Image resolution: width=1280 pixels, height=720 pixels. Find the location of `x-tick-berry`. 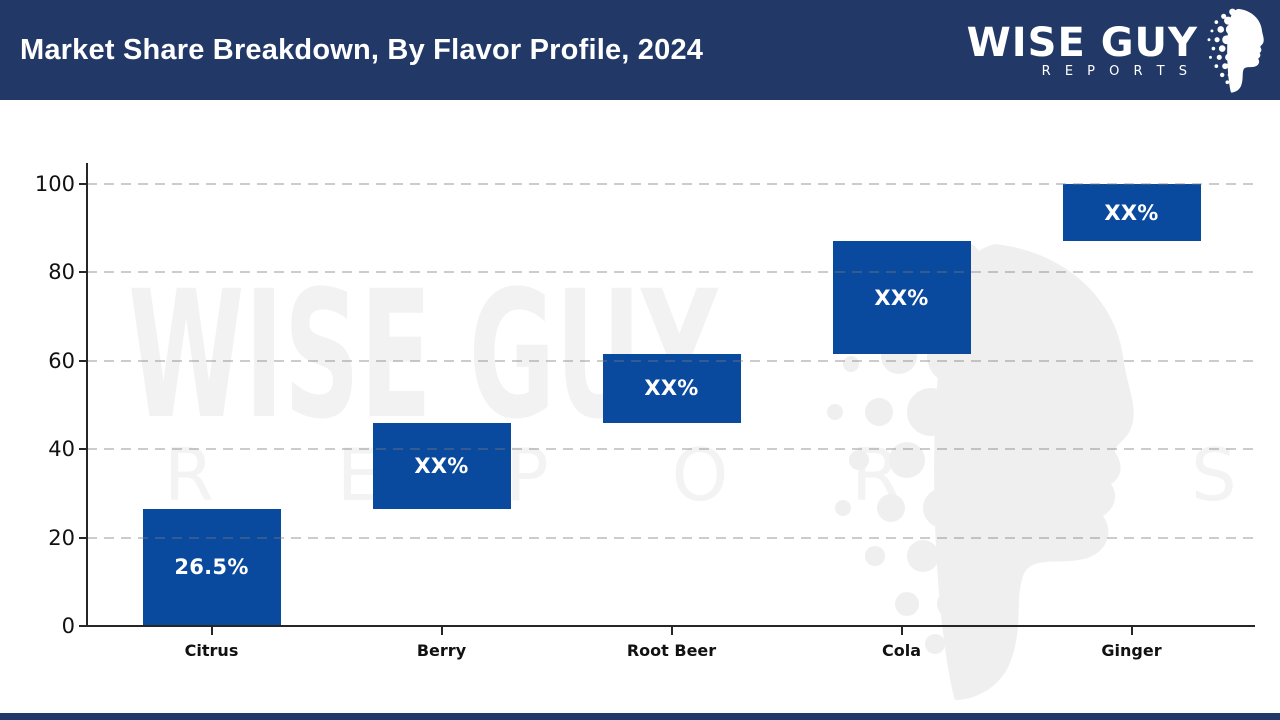

x-tick-berry is located at coordinates (441, 631).